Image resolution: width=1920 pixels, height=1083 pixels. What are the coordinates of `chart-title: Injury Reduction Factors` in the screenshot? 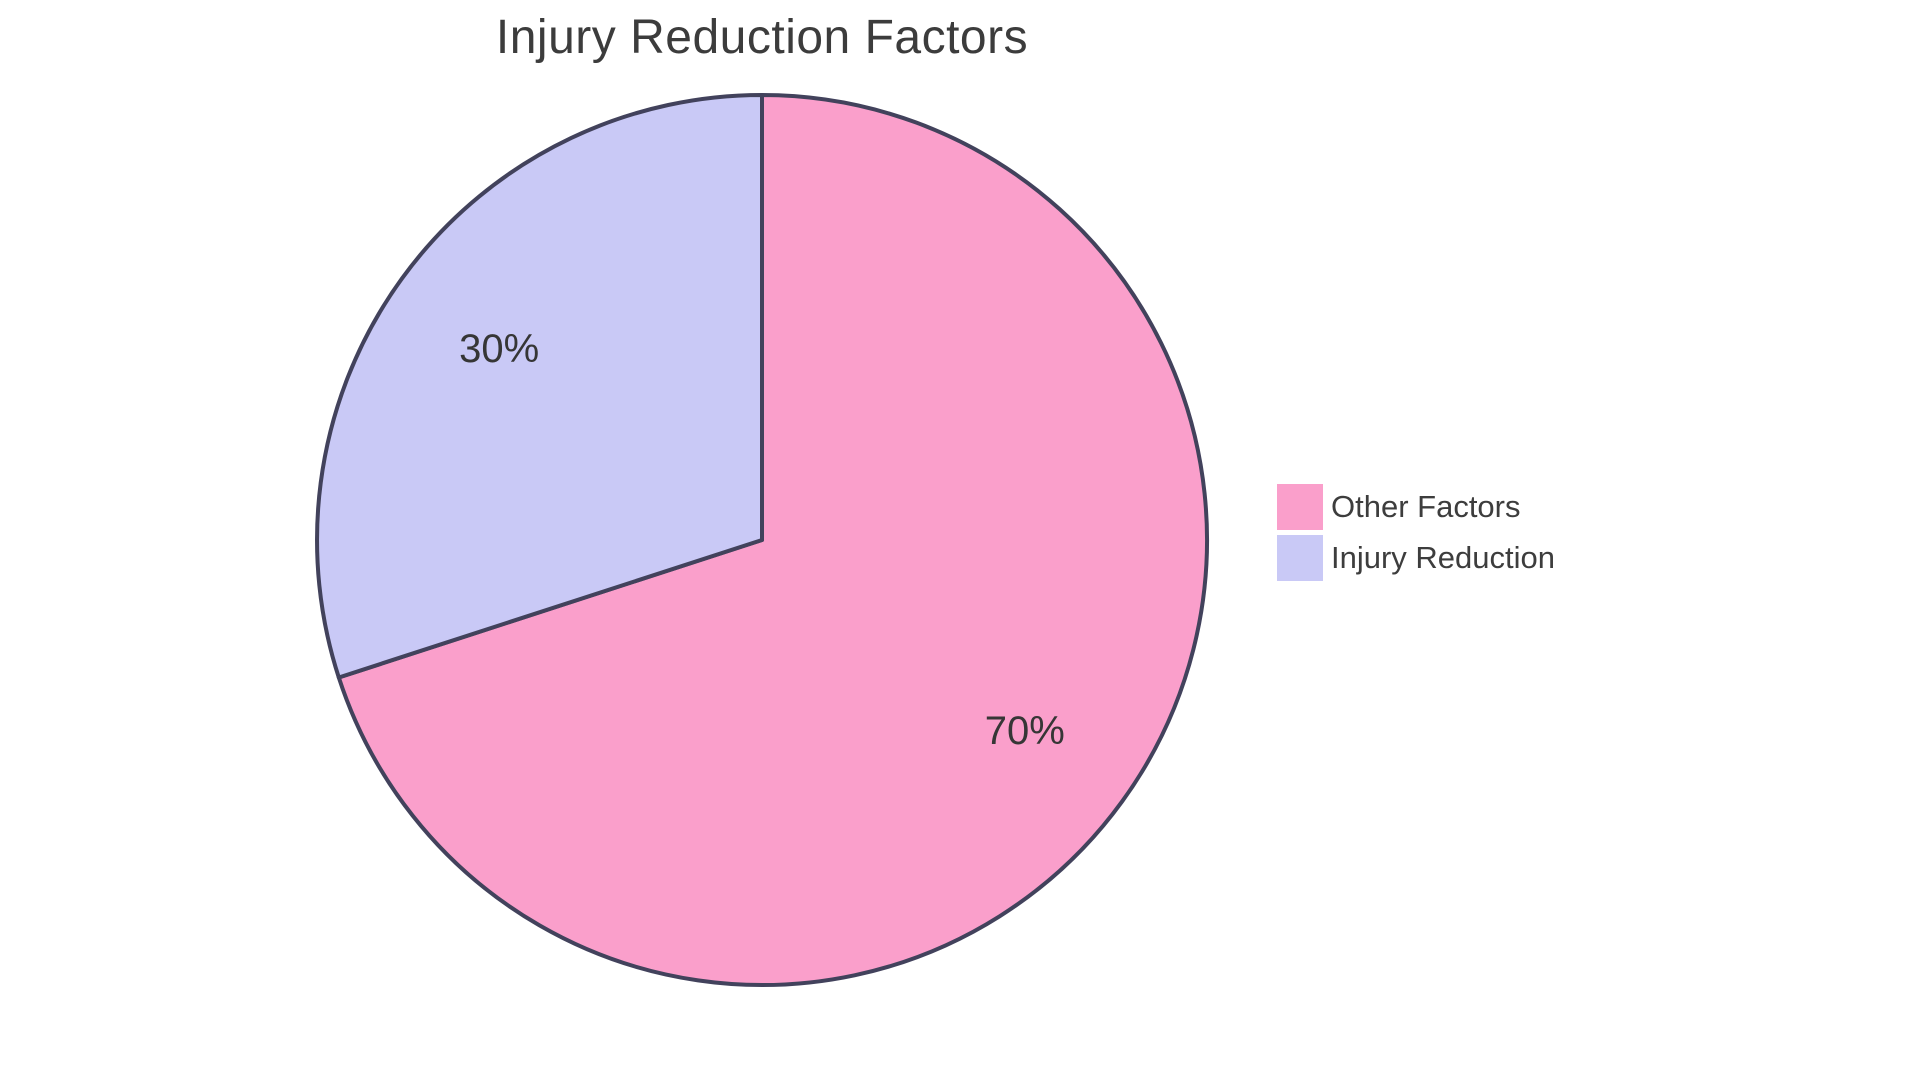 It's located at (762, 37).